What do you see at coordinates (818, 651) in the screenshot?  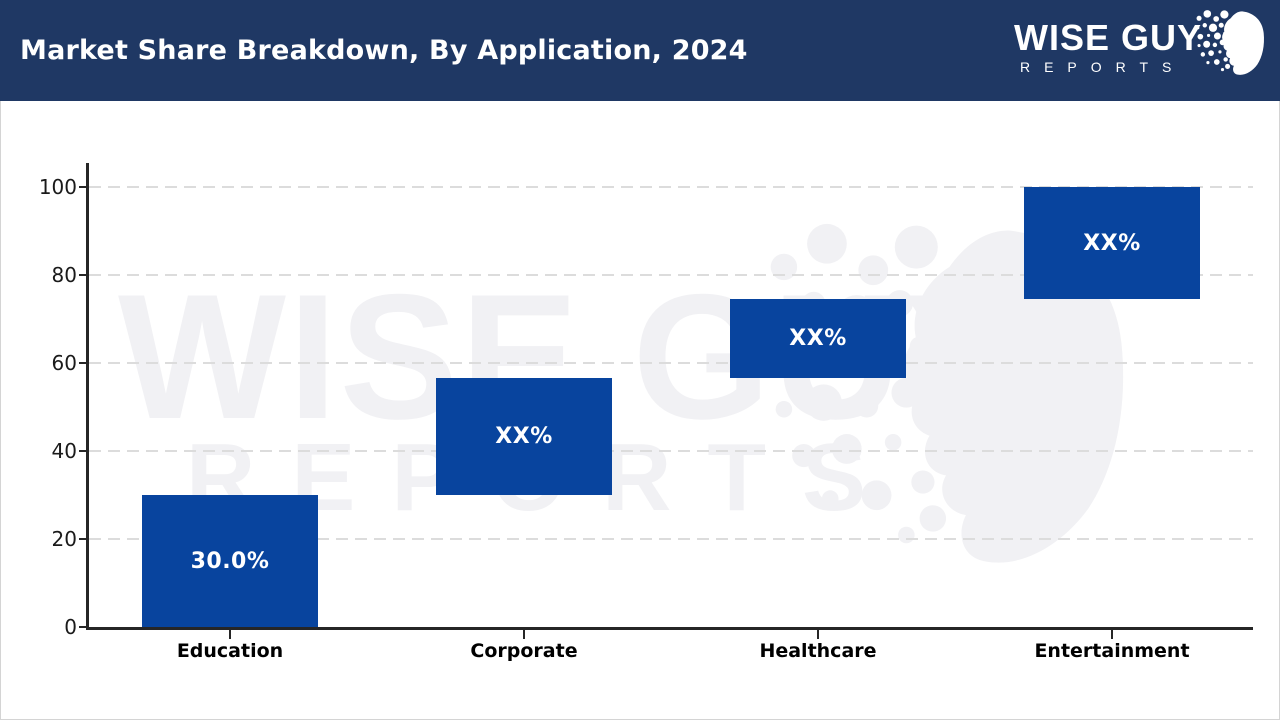 I see `x-axis-label: Healthcare` at bounding box center [818, 651].